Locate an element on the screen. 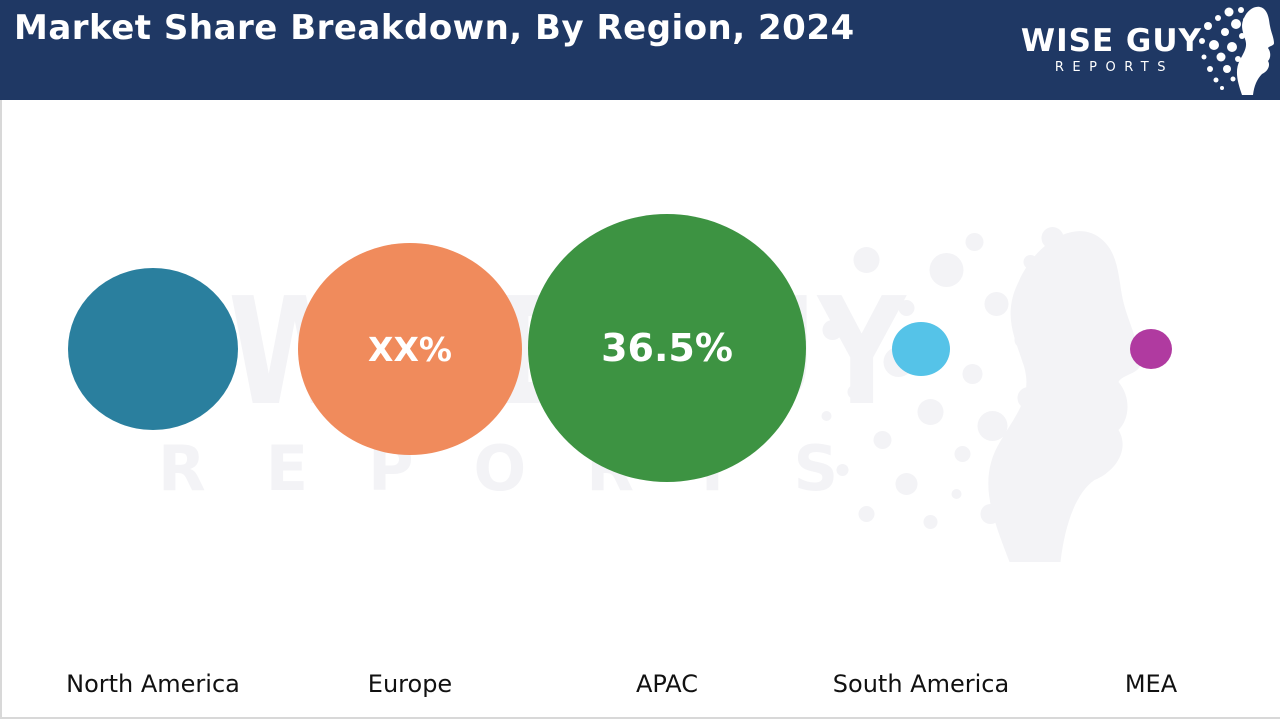 The image size is (1280, 720). bubble-mea is located at coordinates (1151, 349).